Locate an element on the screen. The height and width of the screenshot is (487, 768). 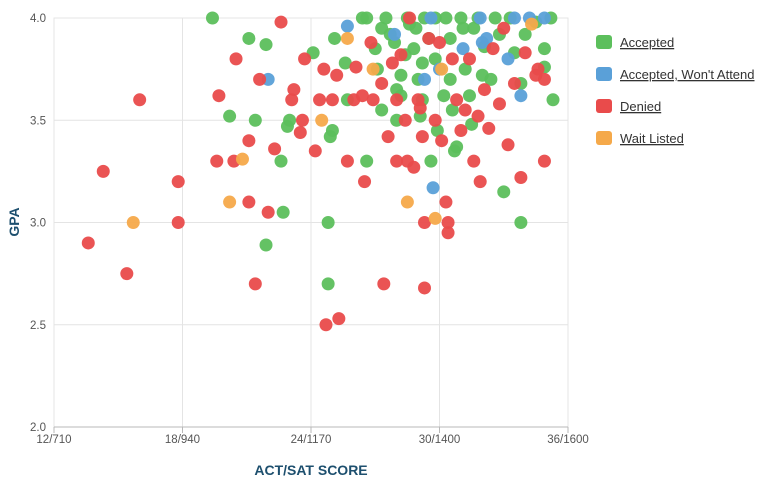
legend-item-wait-listed: Wait Listed is located at coordinates (652, 138).